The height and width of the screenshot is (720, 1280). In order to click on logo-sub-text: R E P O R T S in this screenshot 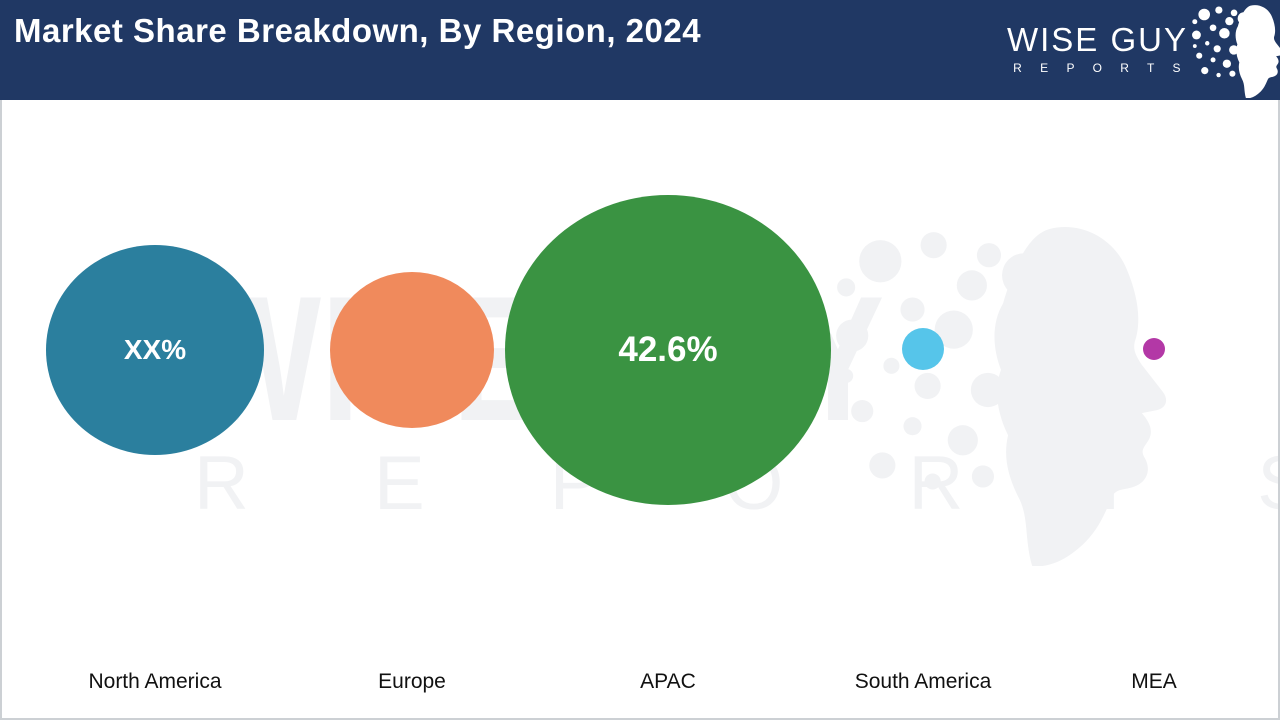, I will do `click(1100, 68)`.